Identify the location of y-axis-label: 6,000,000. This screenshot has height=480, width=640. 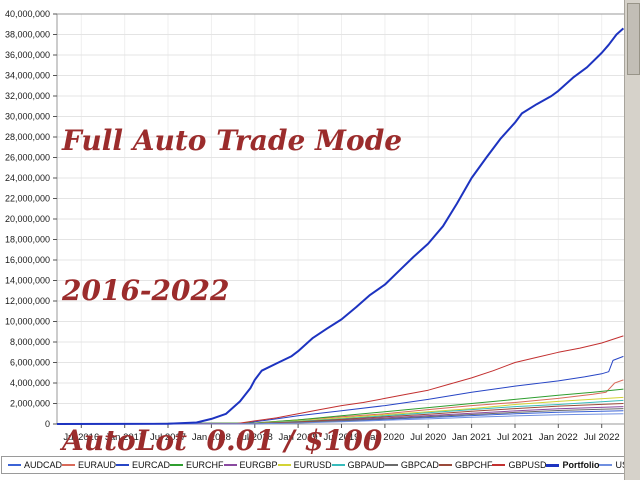
(30, 363).